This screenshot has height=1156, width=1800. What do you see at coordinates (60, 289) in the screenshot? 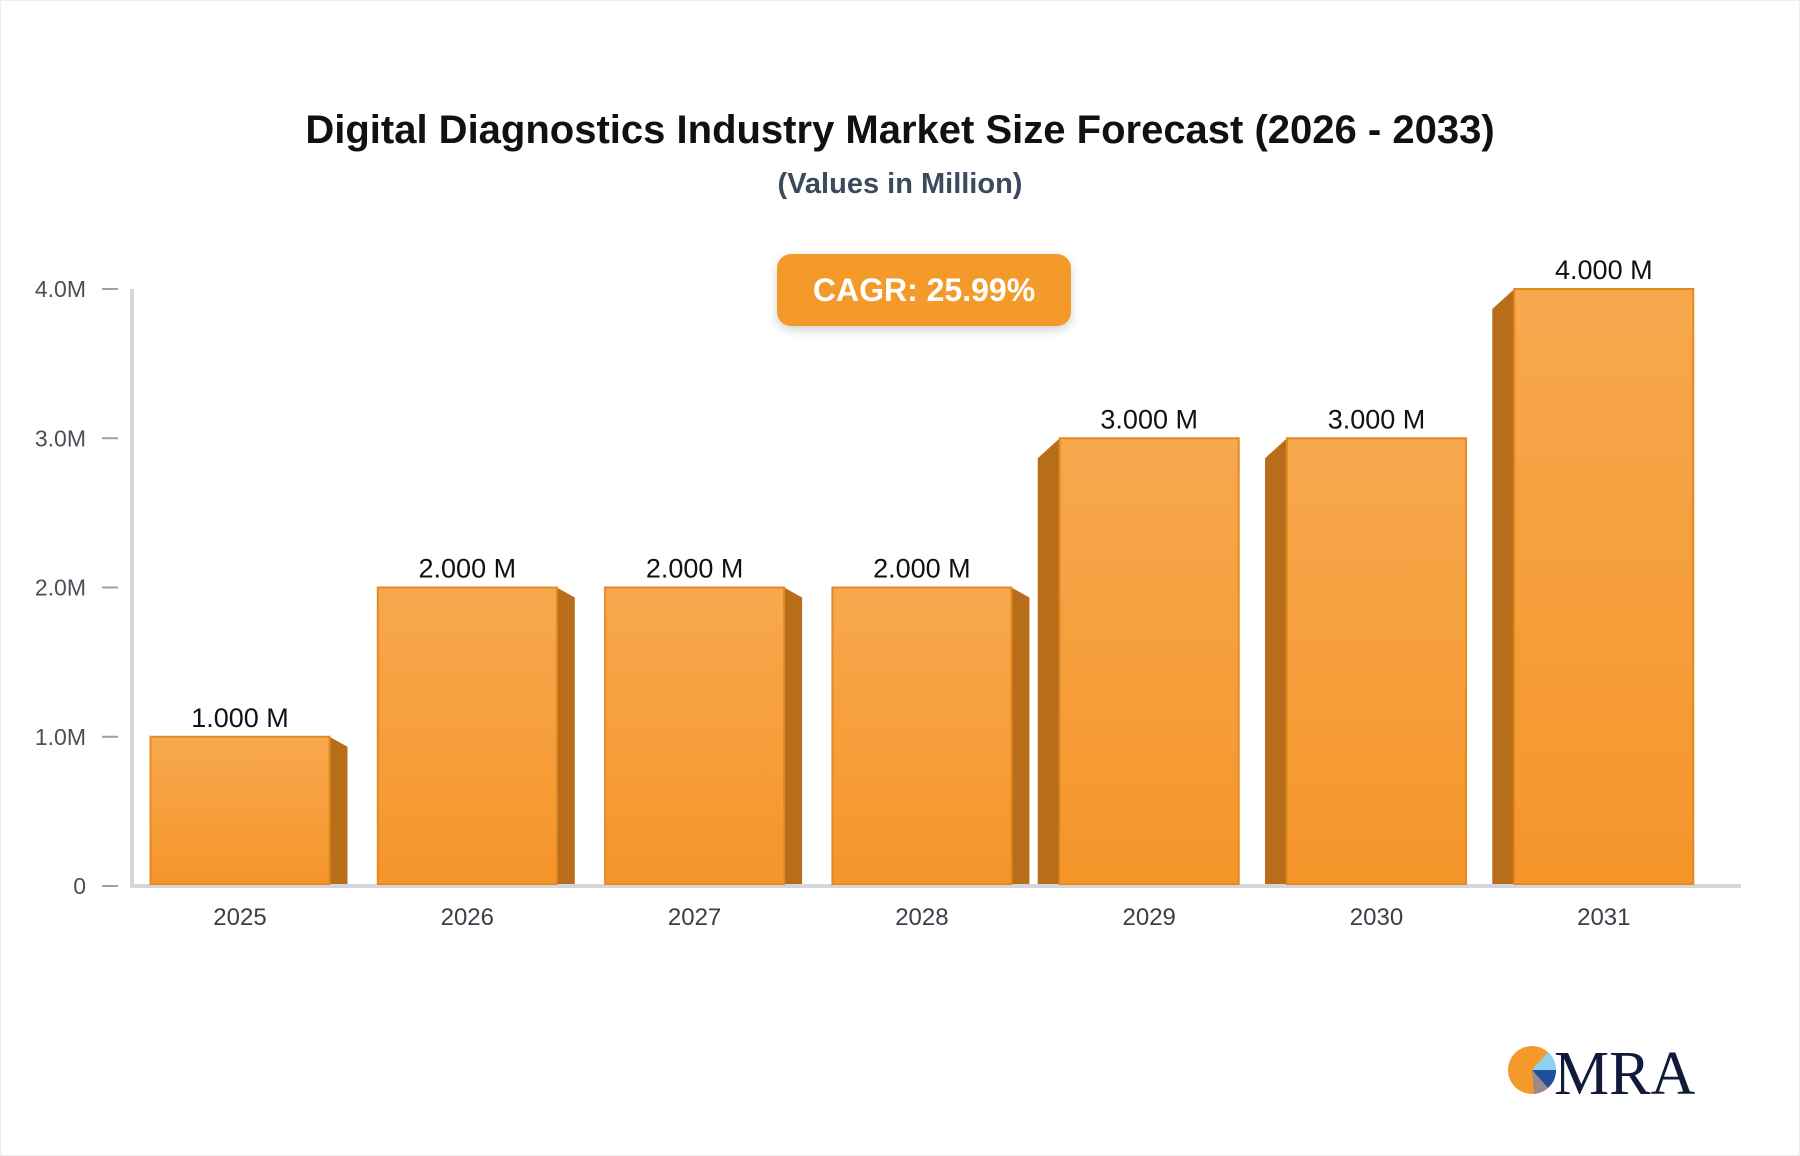
I see `y-tick-label: 4.0M` at bounding box center [60, 289].